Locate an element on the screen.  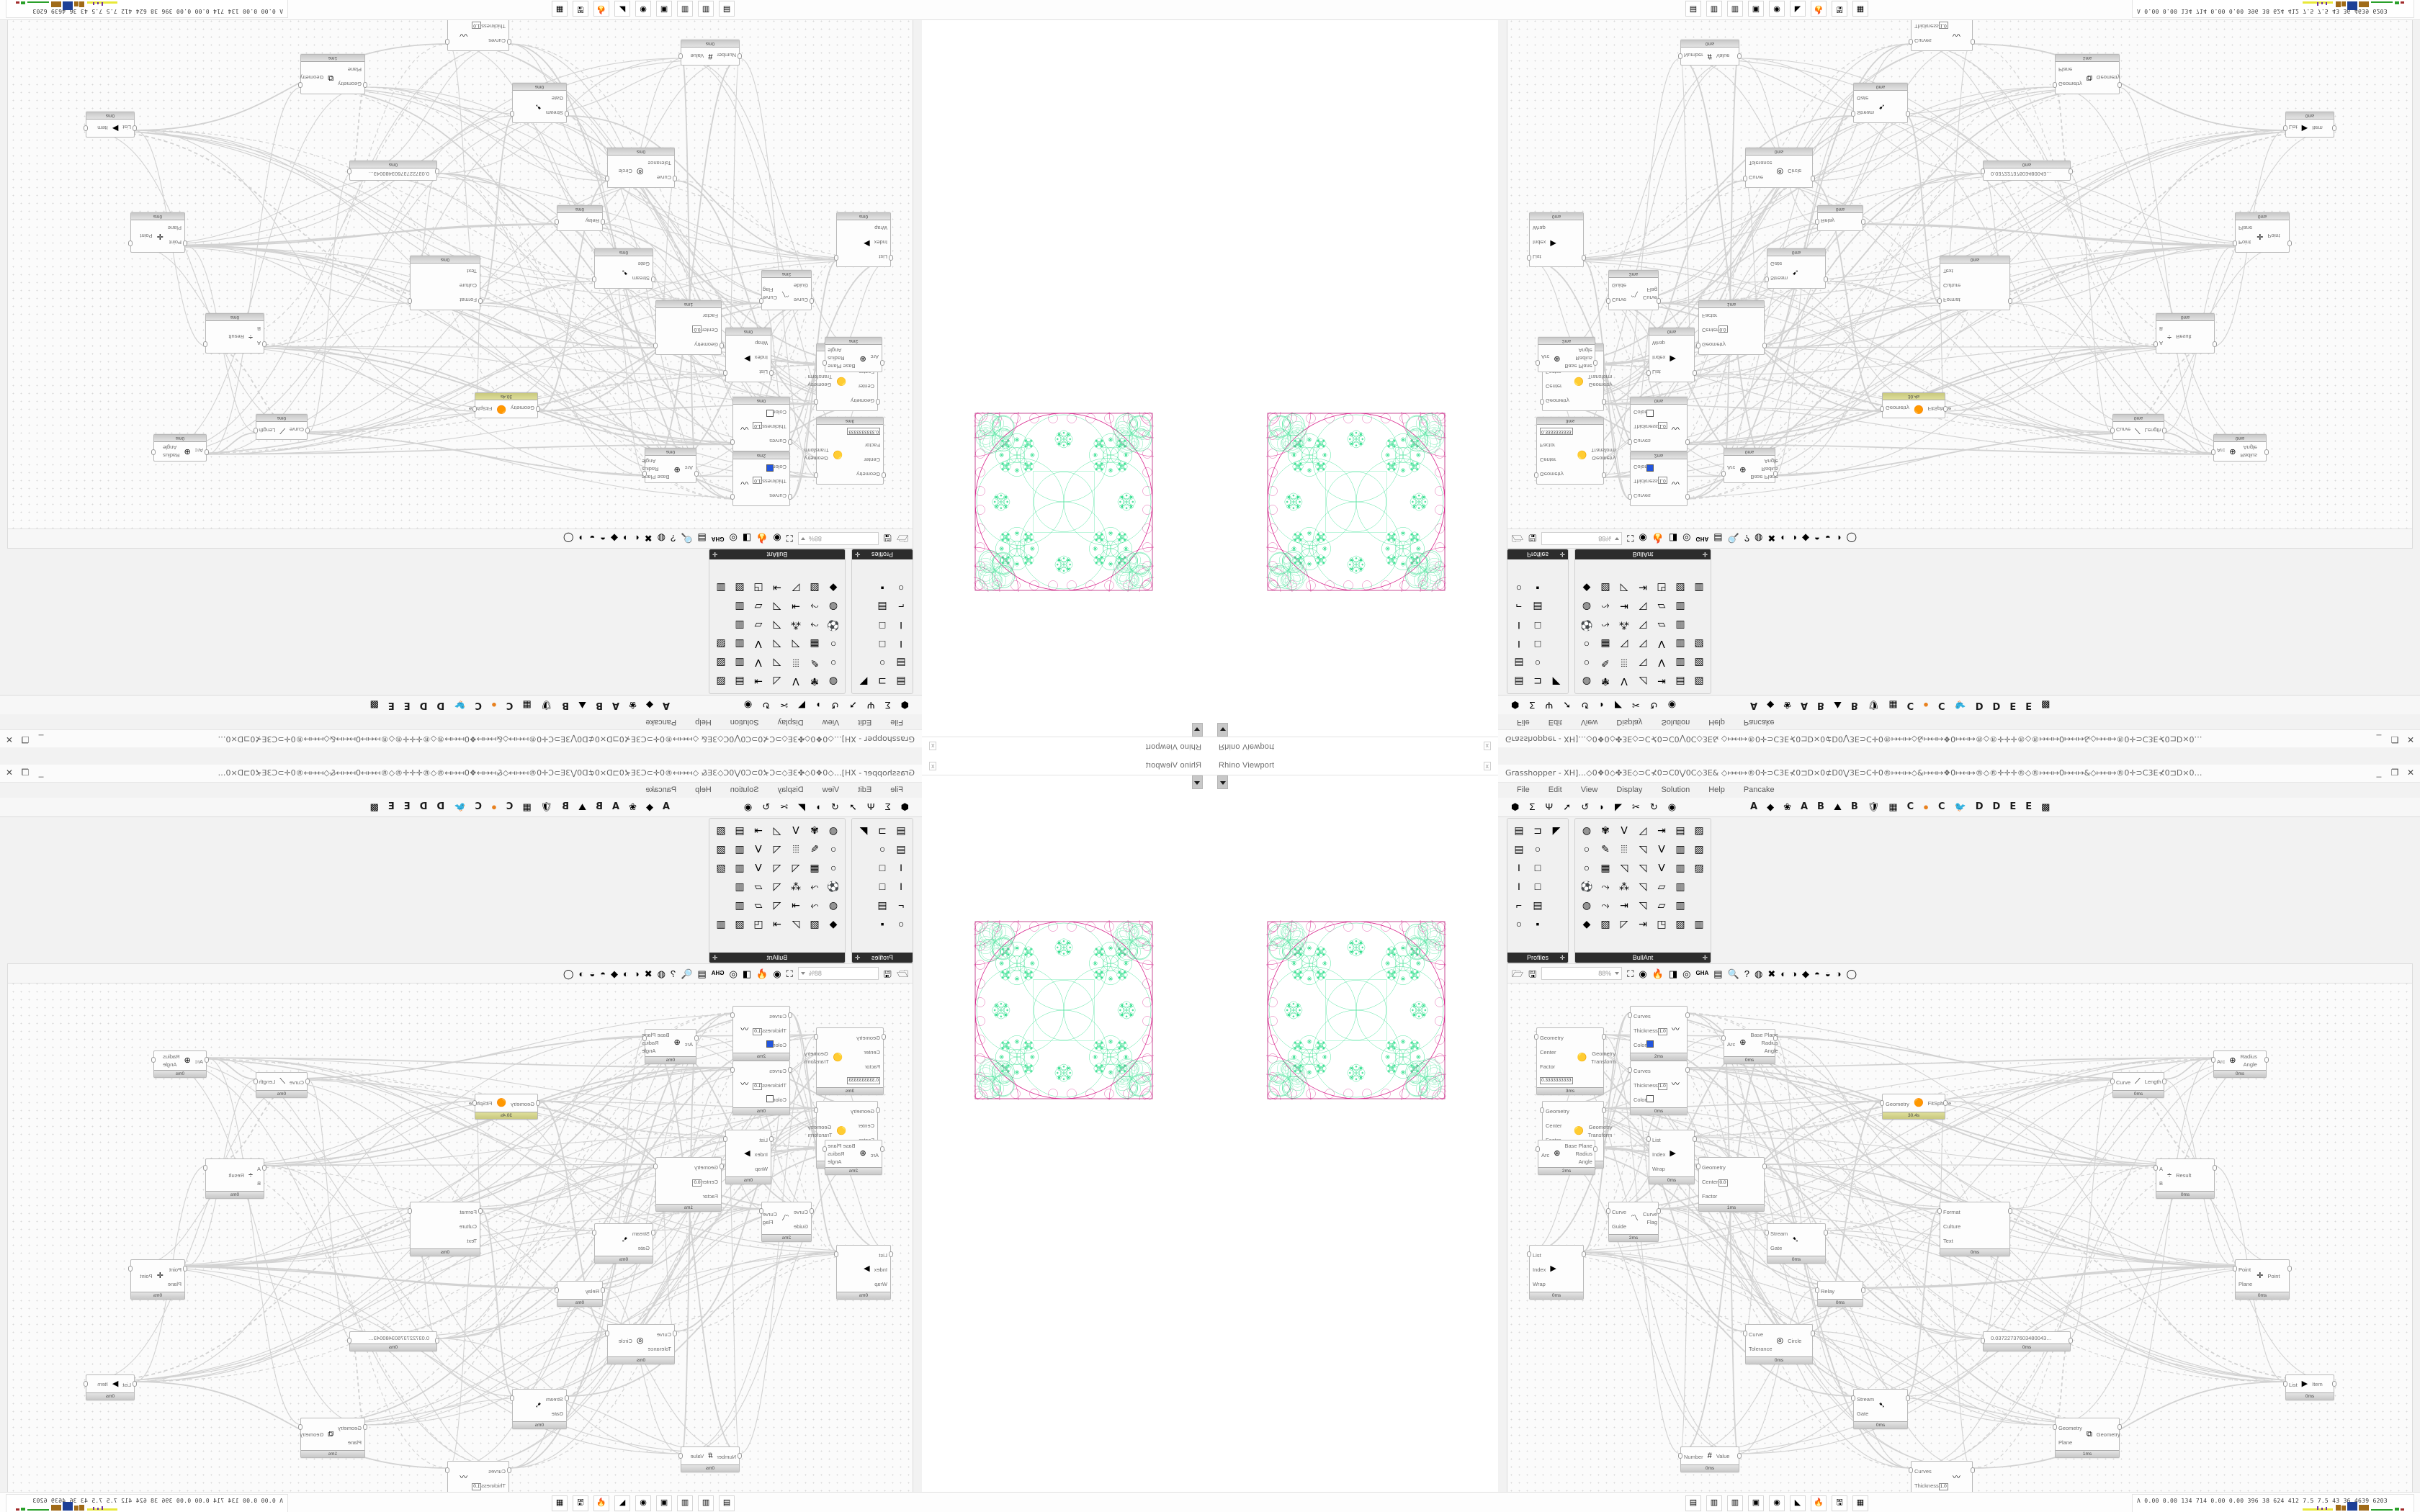
plugin-a-icon: A is located at coordinates (1754, 806).